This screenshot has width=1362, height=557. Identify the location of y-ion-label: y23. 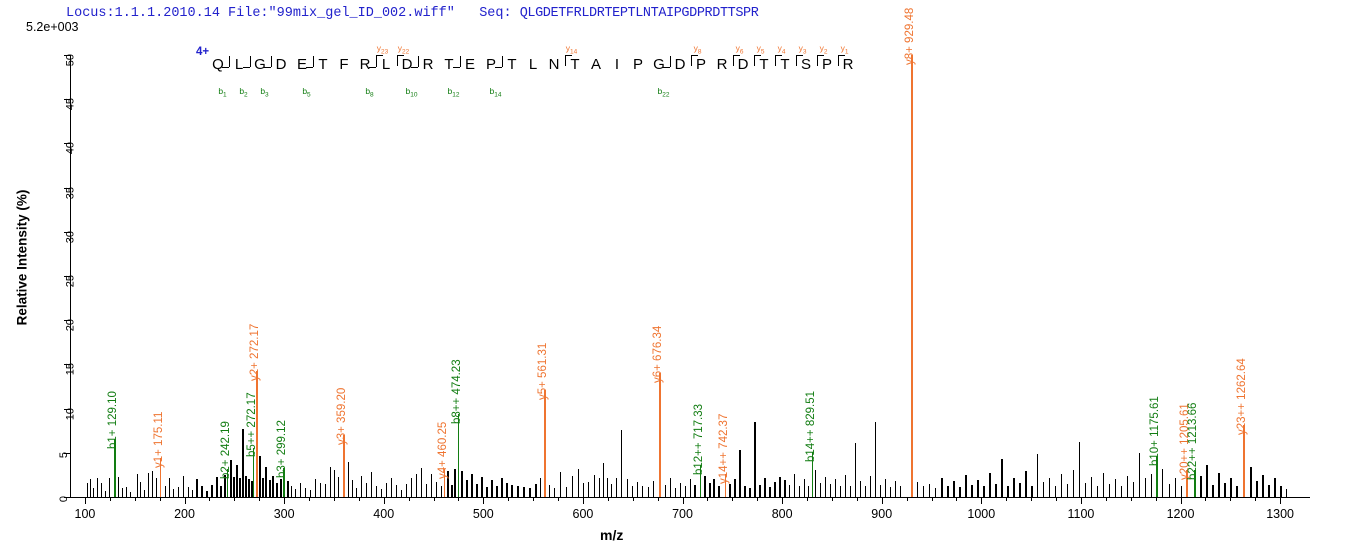
(382, 49).